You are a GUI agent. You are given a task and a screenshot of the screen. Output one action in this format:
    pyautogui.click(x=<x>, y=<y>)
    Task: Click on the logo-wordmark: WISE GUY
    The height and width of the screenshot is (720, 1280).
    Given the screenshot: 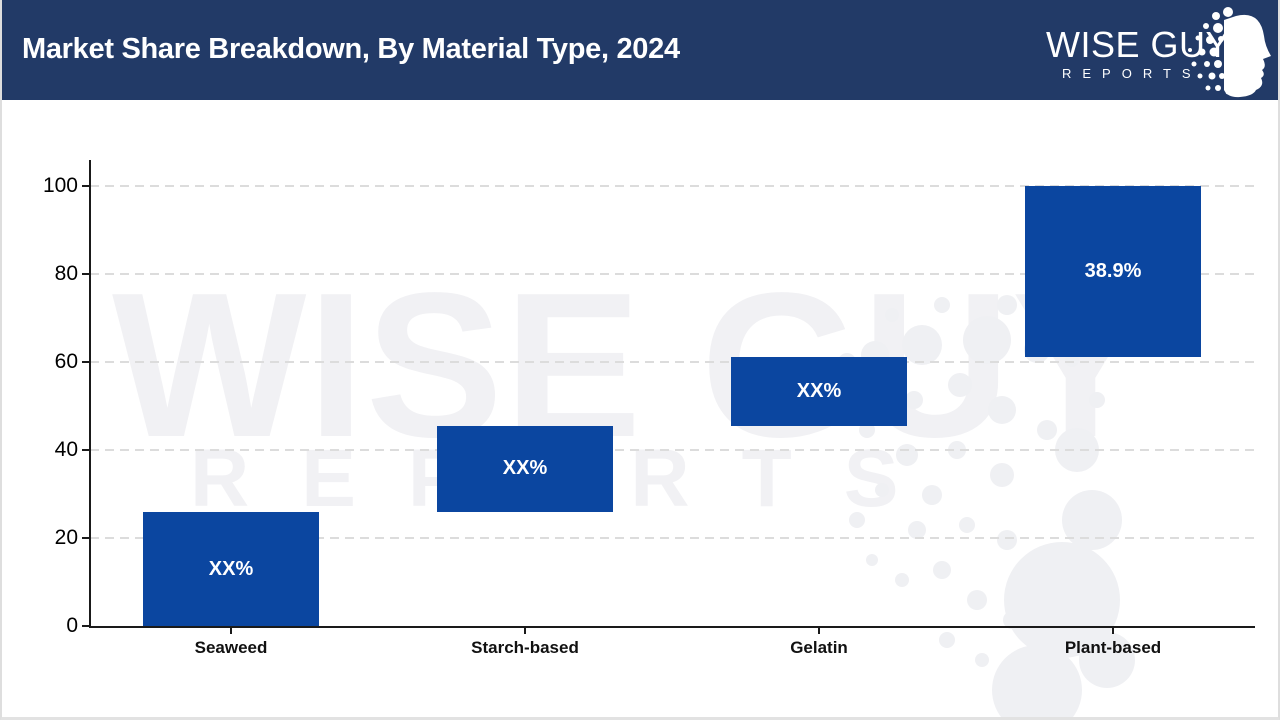 What is the action you would take?
    pyautogui.click(x=1138, y=44)
    